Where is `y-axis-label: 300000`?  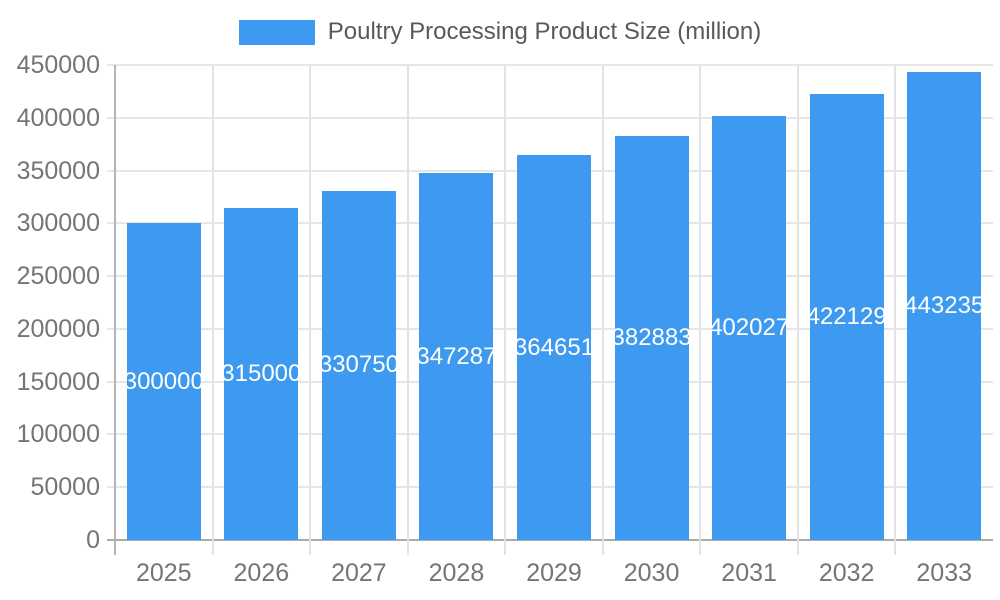 y-axis-label: 300000 is located at coordinates (58, 223).